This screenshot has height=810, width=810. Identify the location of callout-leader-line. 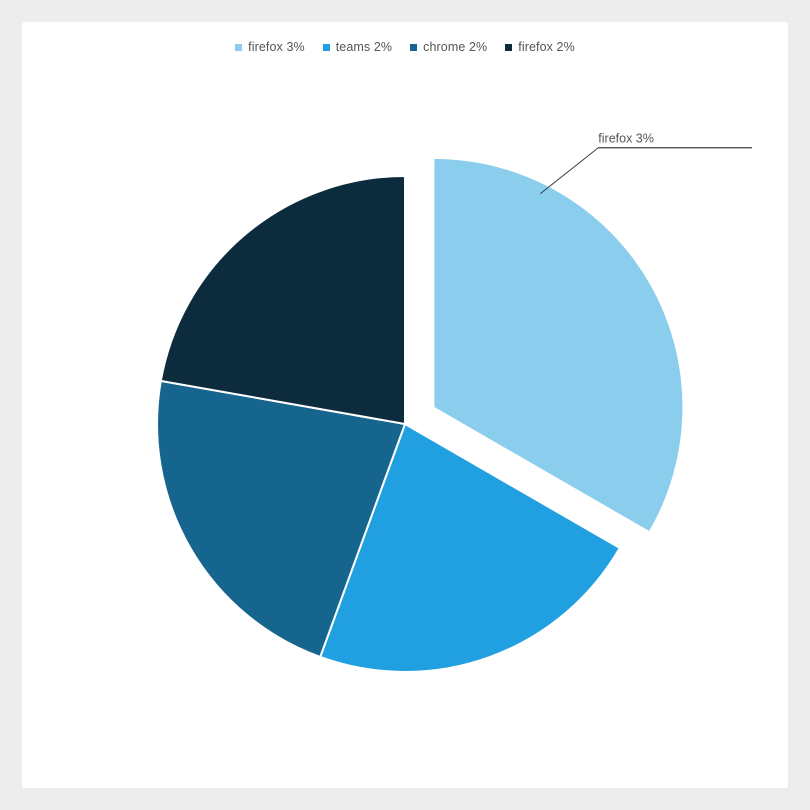
(645, 171).